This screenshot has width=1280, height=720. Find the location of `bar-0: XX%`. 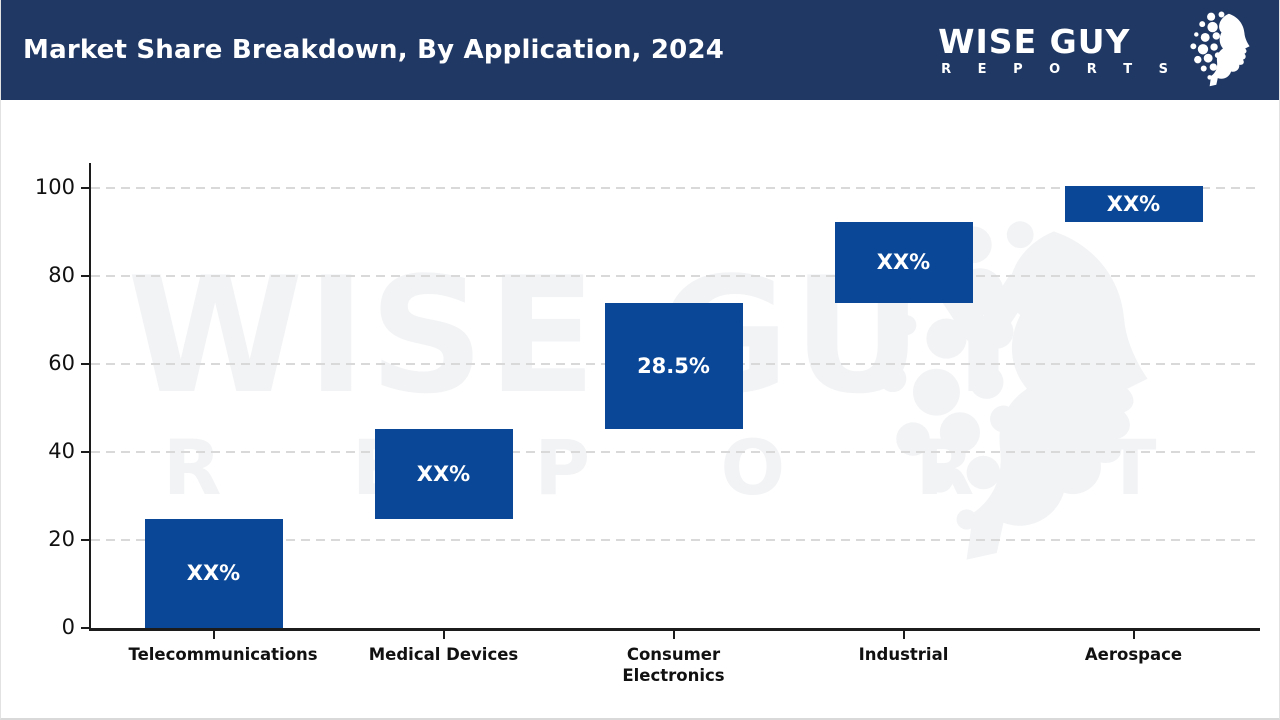

bar-0: XX% is located at coordinates (213, 573).